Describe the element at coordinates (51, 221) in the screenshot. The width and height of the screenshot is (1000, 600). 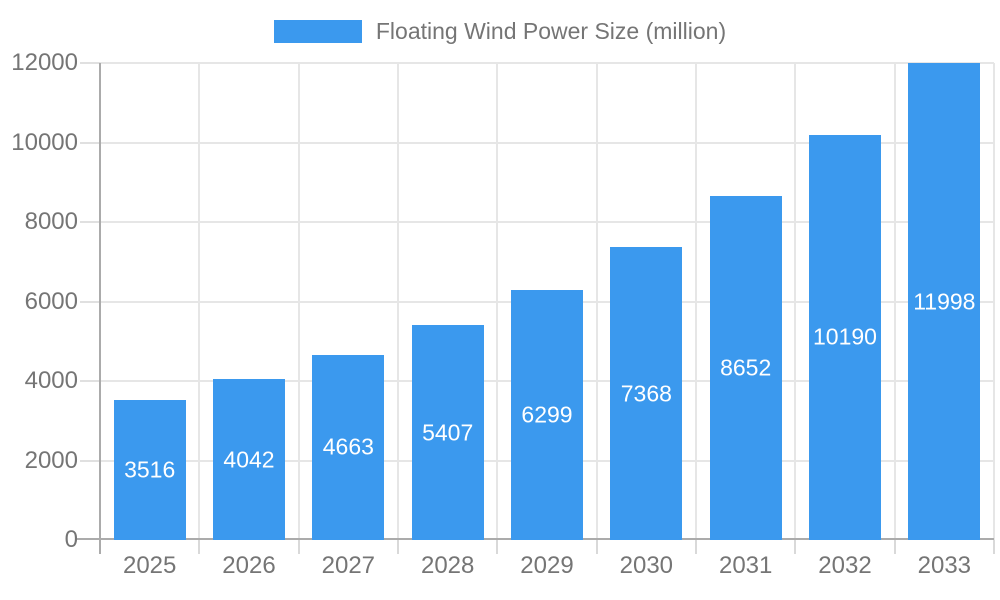
I see `y-axis-tick-label: 8000` at that location.